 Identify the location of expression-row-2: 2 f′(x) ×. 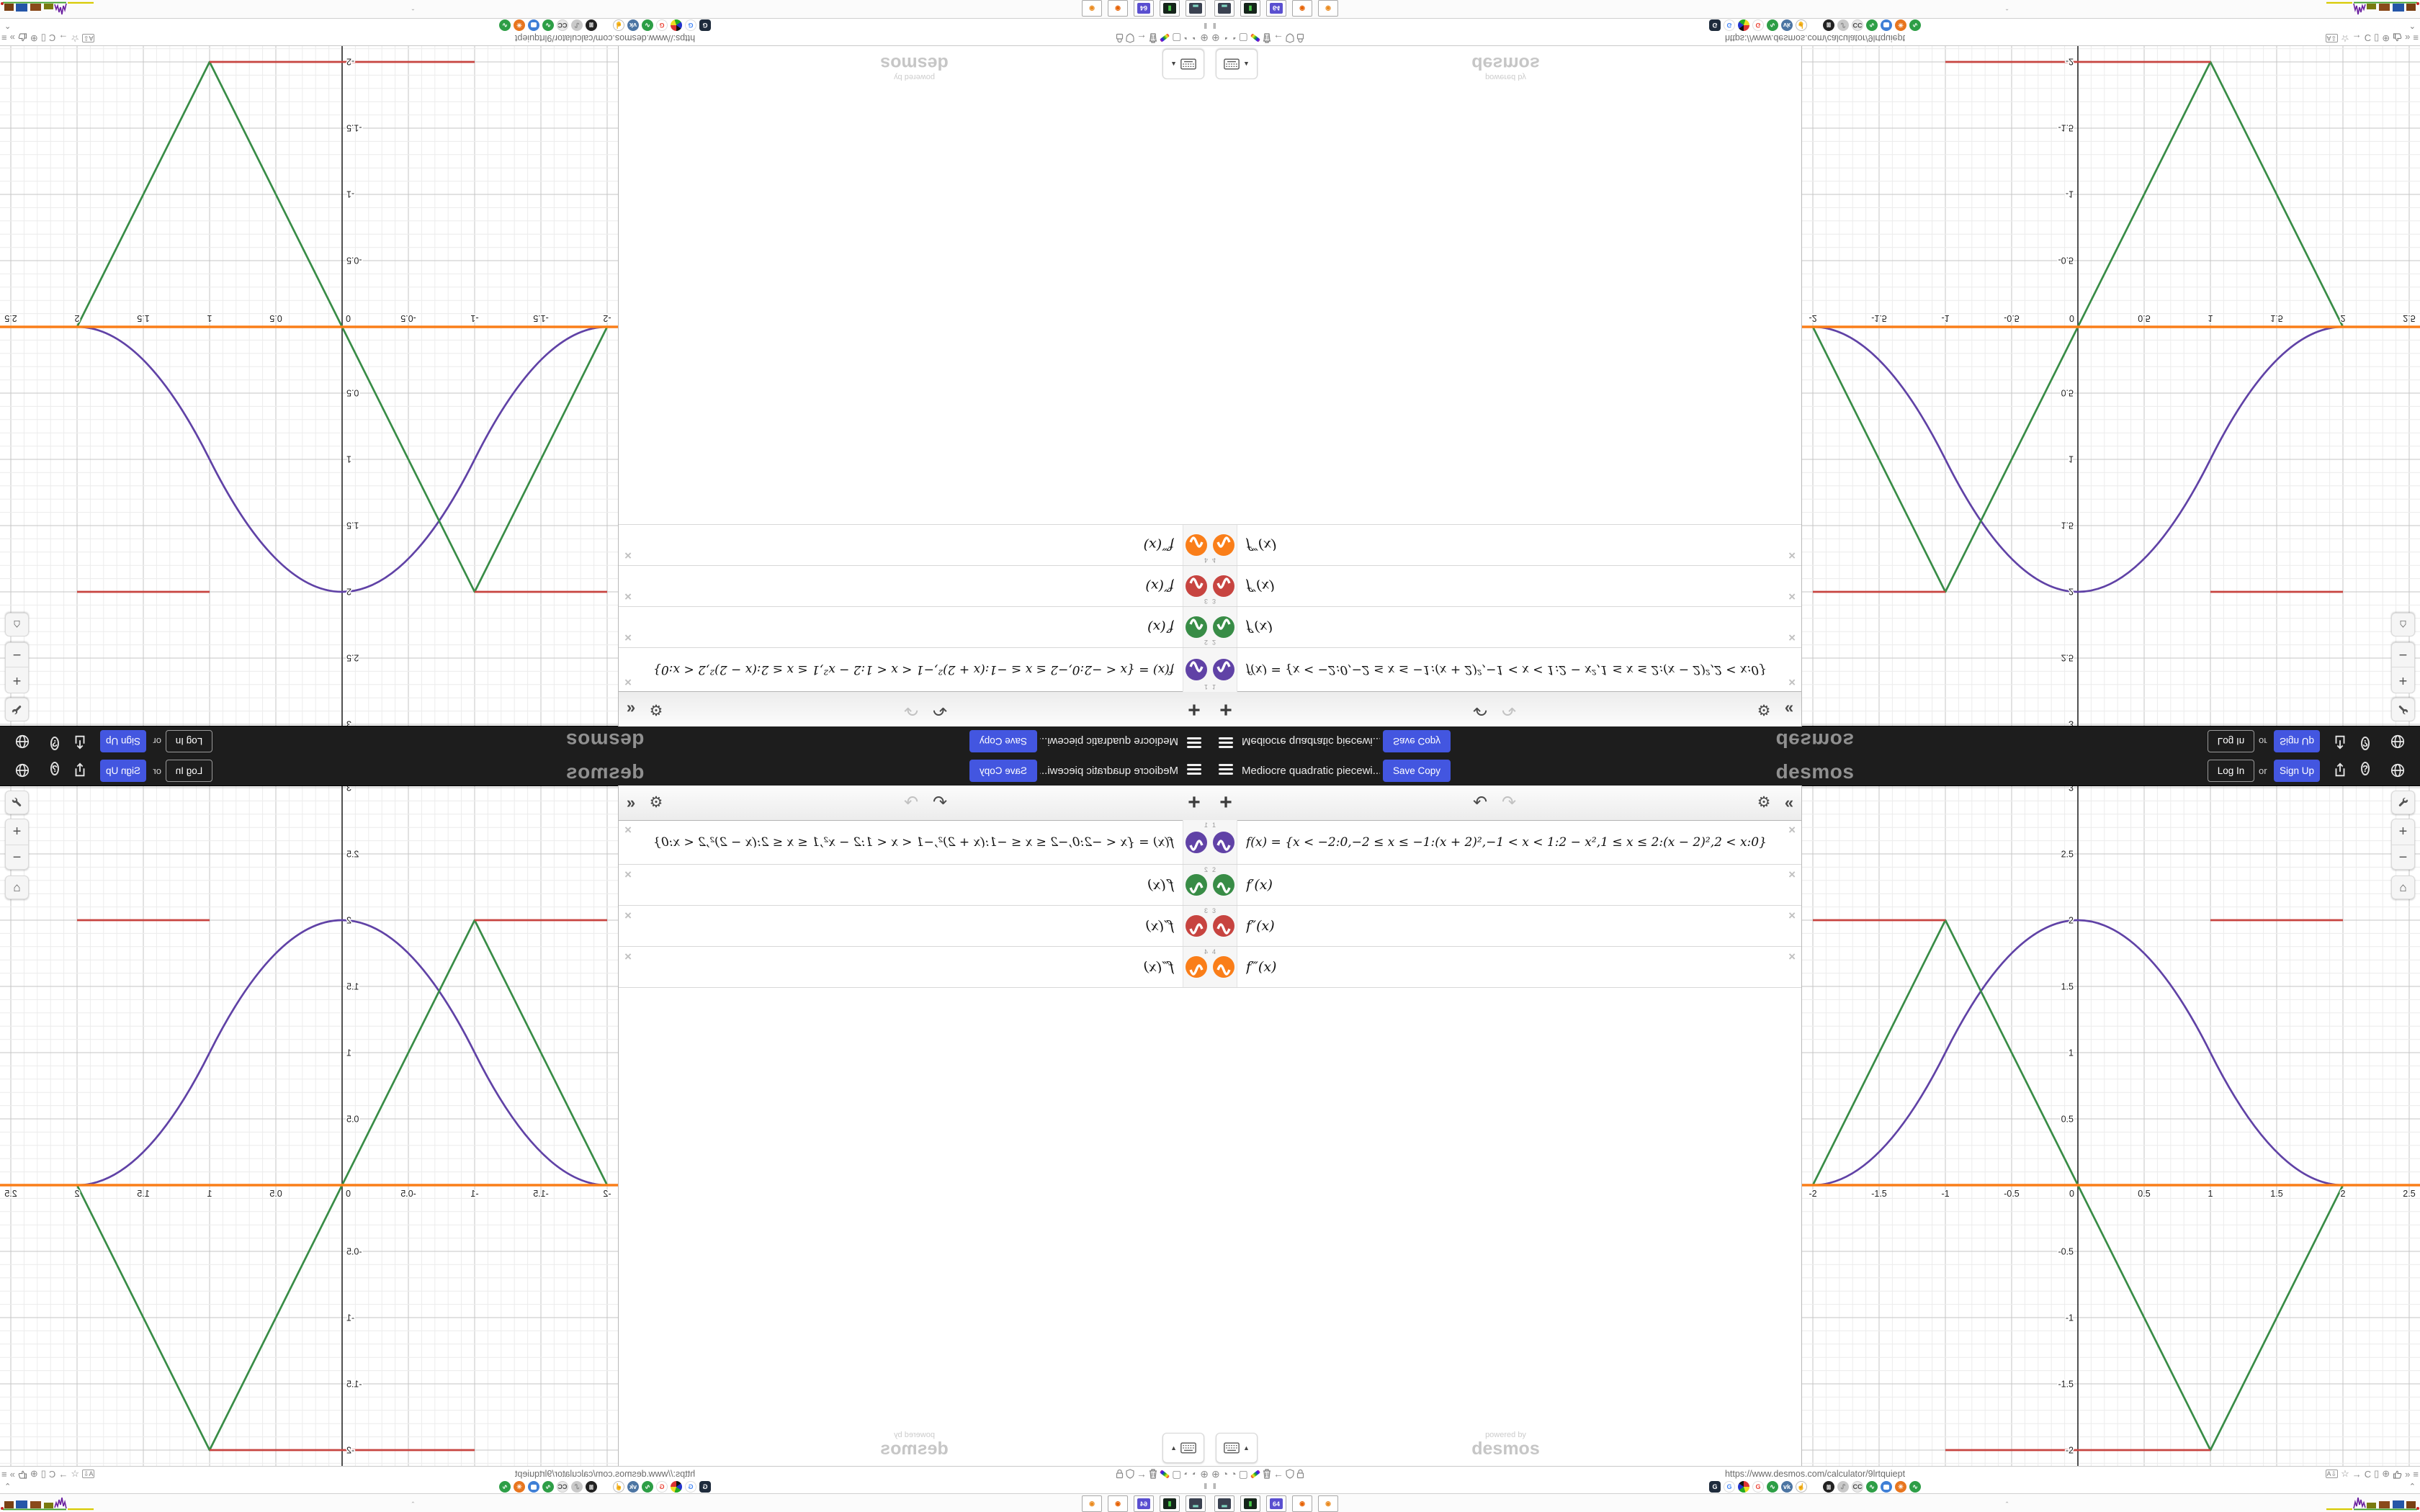
(1505, 626).